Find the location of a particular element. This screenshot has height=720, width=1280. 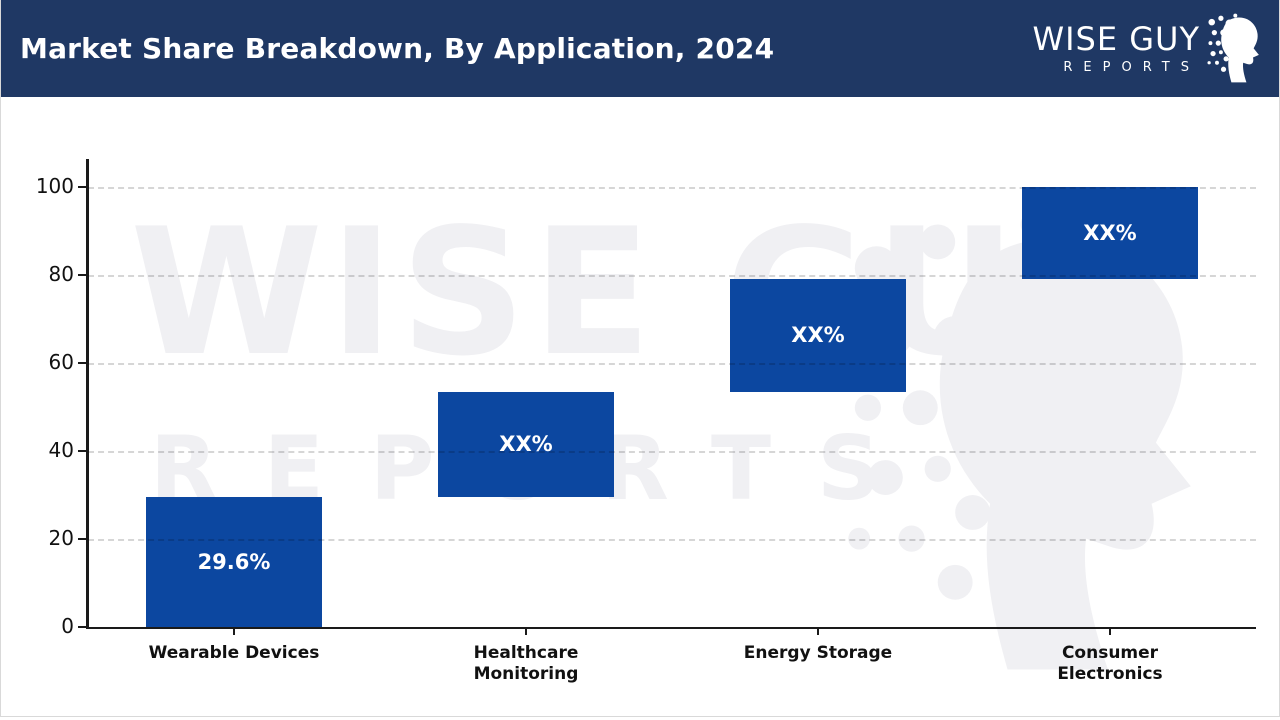

y-axis is located at coordinates (87, 394).